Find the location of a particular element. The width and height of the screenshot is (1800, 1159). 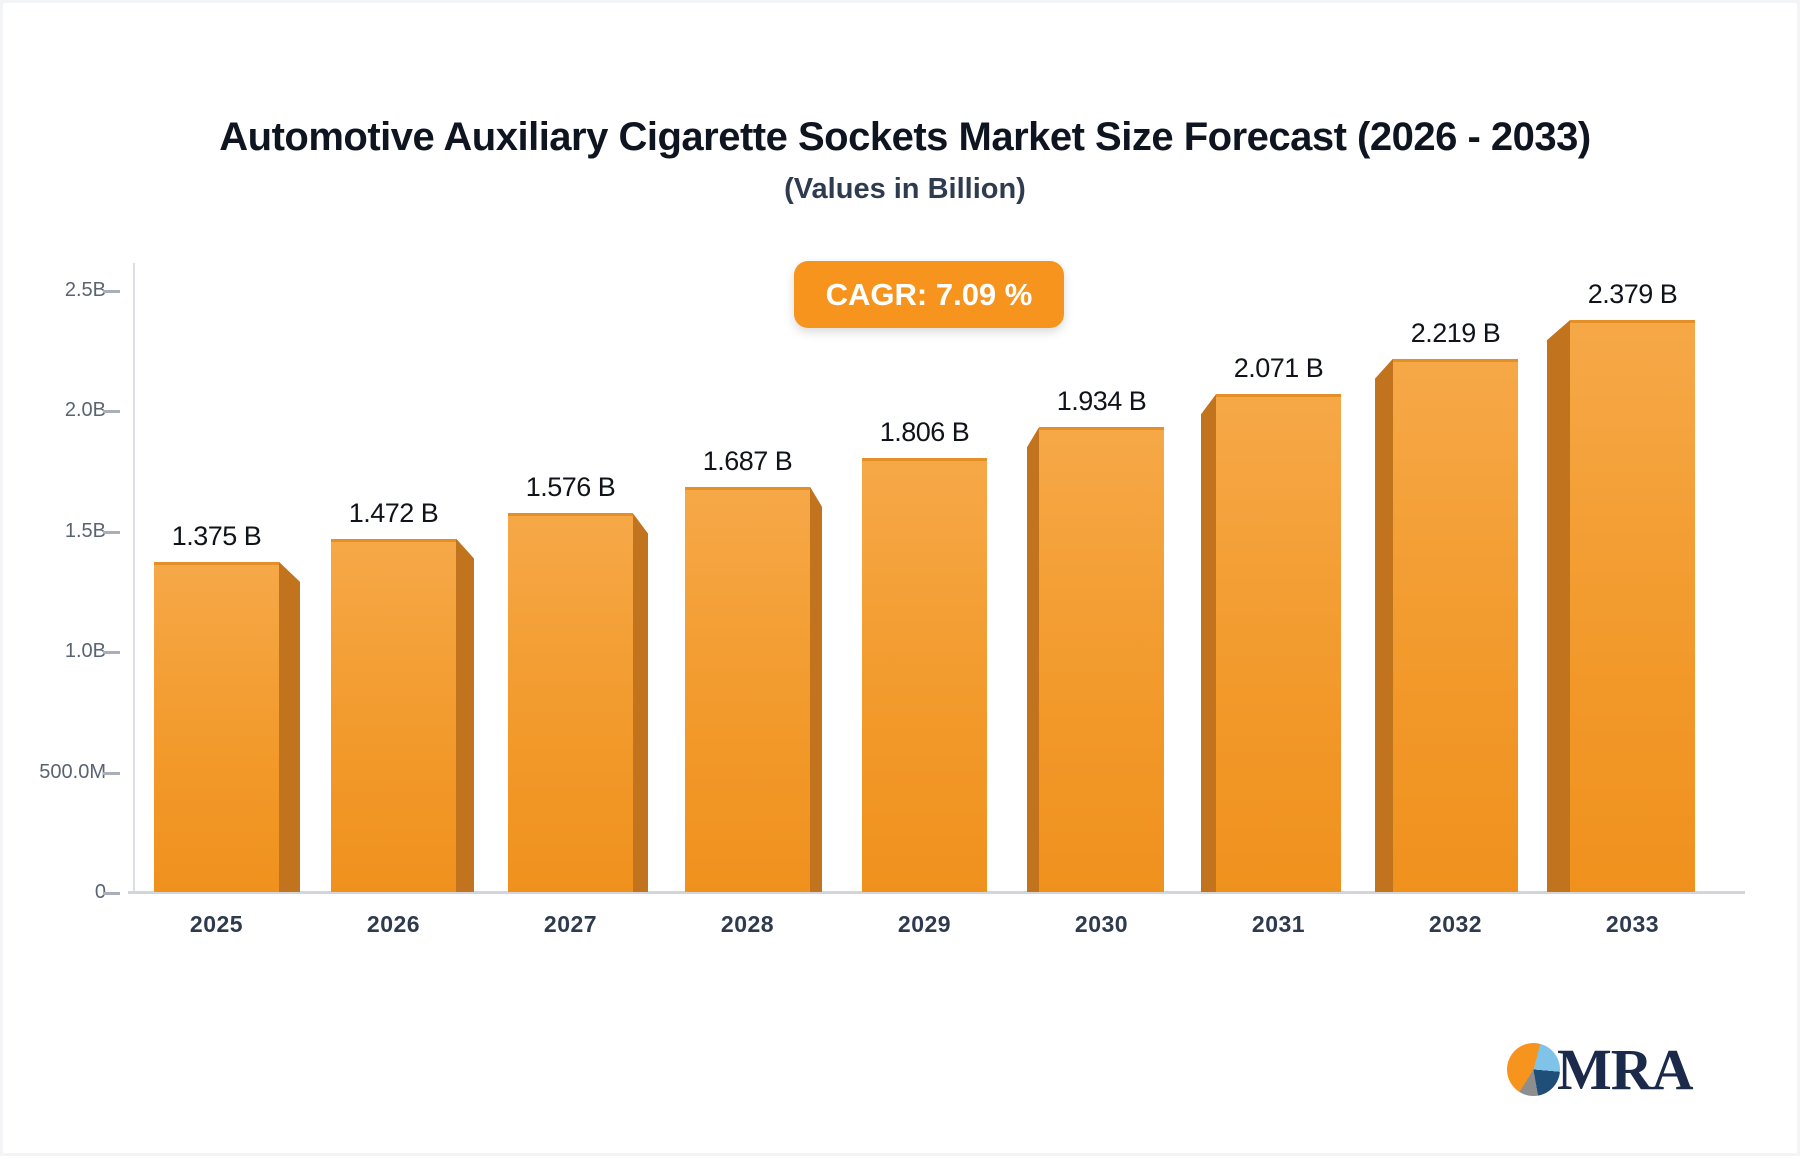

bar-value-label: 1.576 B is located at coordinates (570, 487).